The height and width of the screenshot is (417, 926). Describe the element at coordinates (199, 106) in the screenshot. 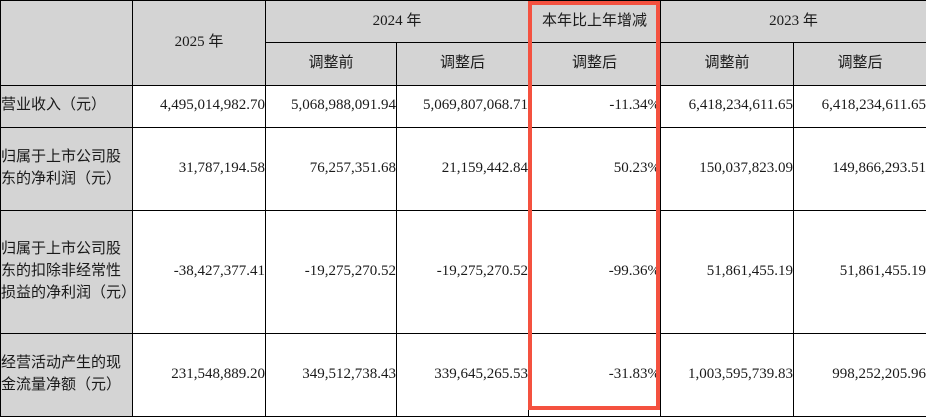

I see `cell-2025: 4,495,014,982.70` at that location.